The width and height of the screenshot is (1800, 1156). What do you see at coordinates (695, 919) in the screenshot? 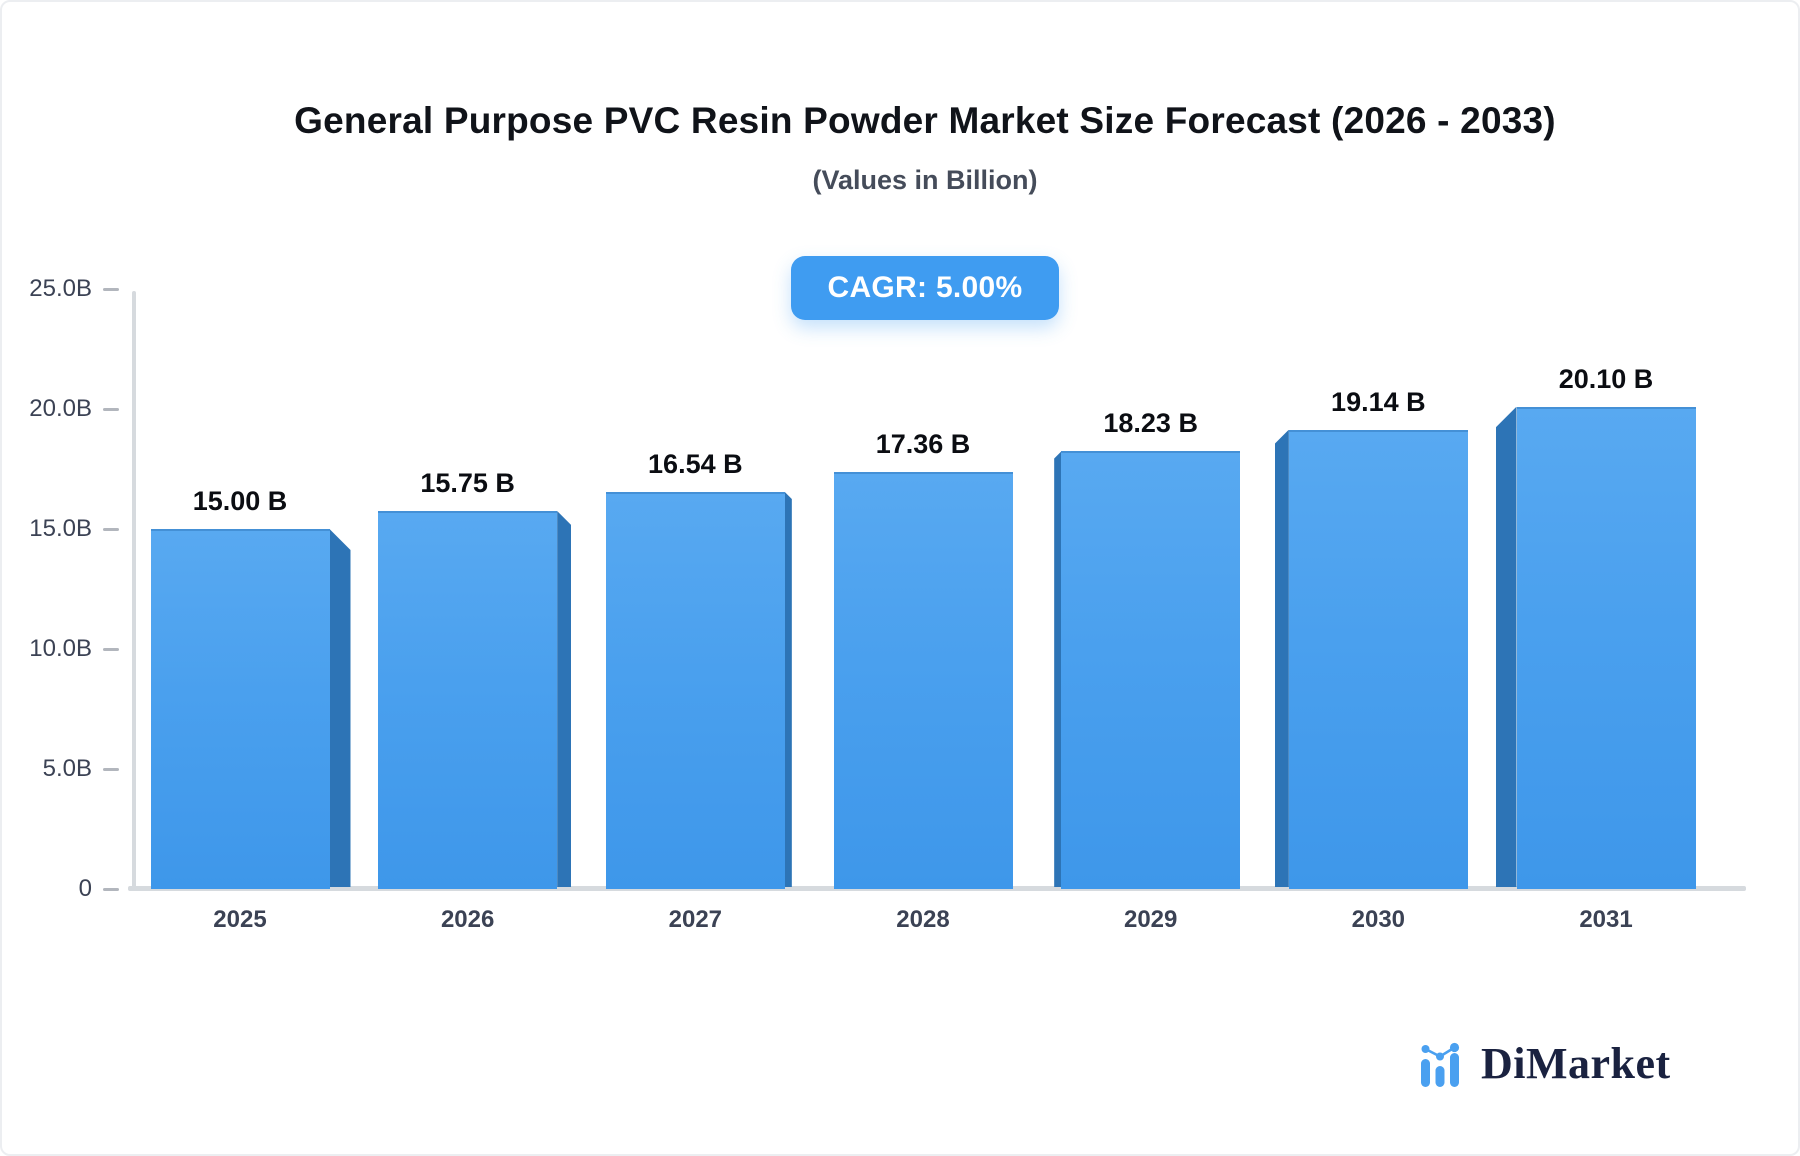
I see `x-tick-label: 2027` at bounding box center [695, 919].